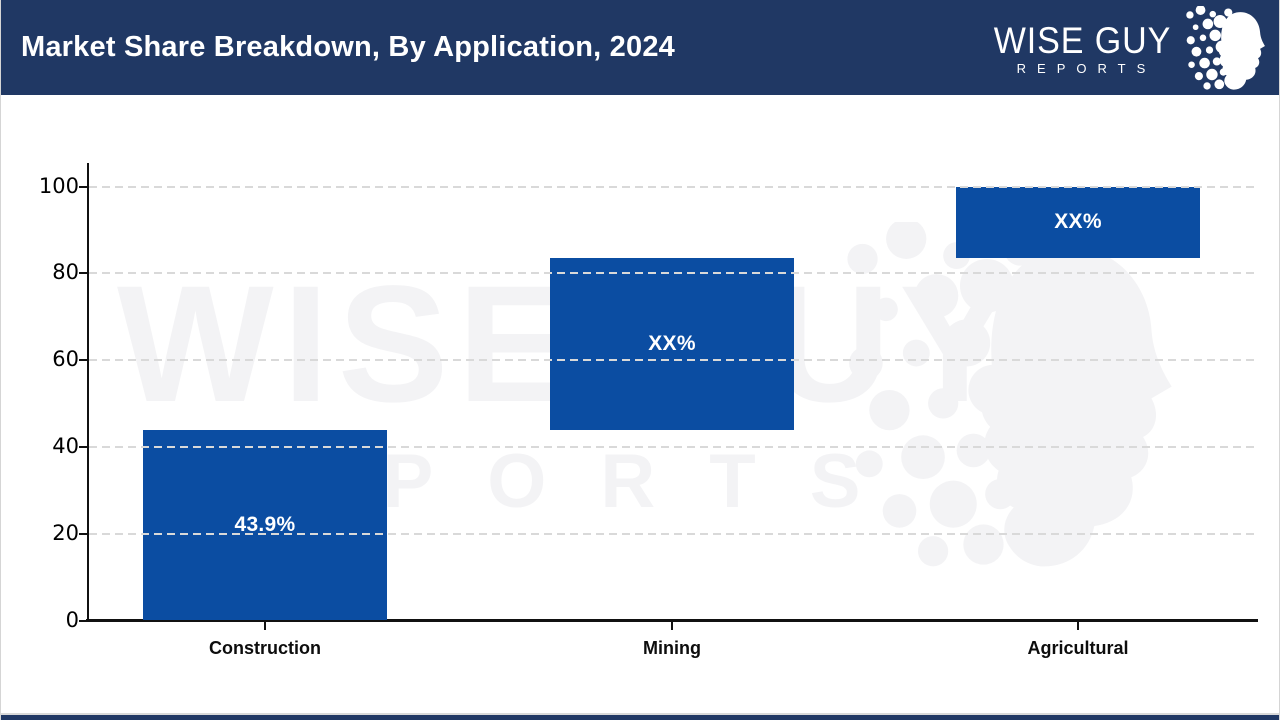 The height and width of the screenshot is (720, 1280). What do you see at coordinates (672, 648) in the screenshot?
I see `category-label-mining: Mining` at bounding box center [672, 648].